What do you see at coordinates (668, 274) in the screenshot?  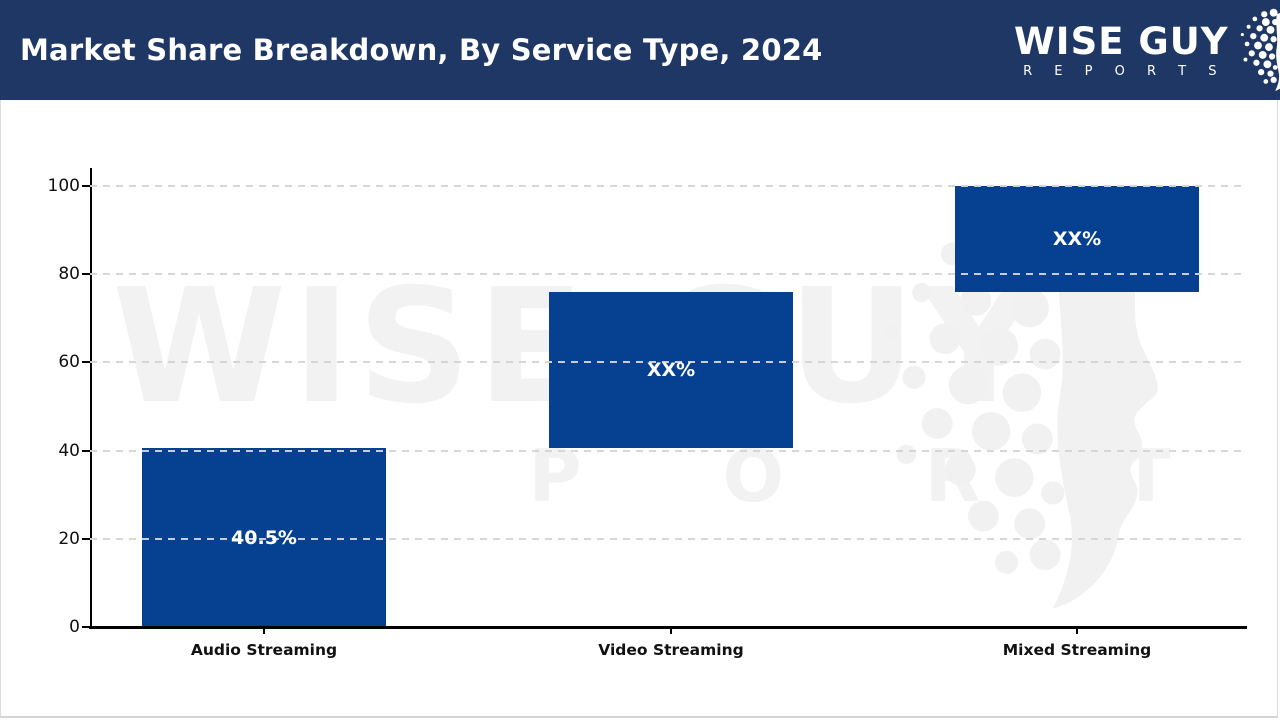 I see `gridline-y80` at bounding box center [668, 274].